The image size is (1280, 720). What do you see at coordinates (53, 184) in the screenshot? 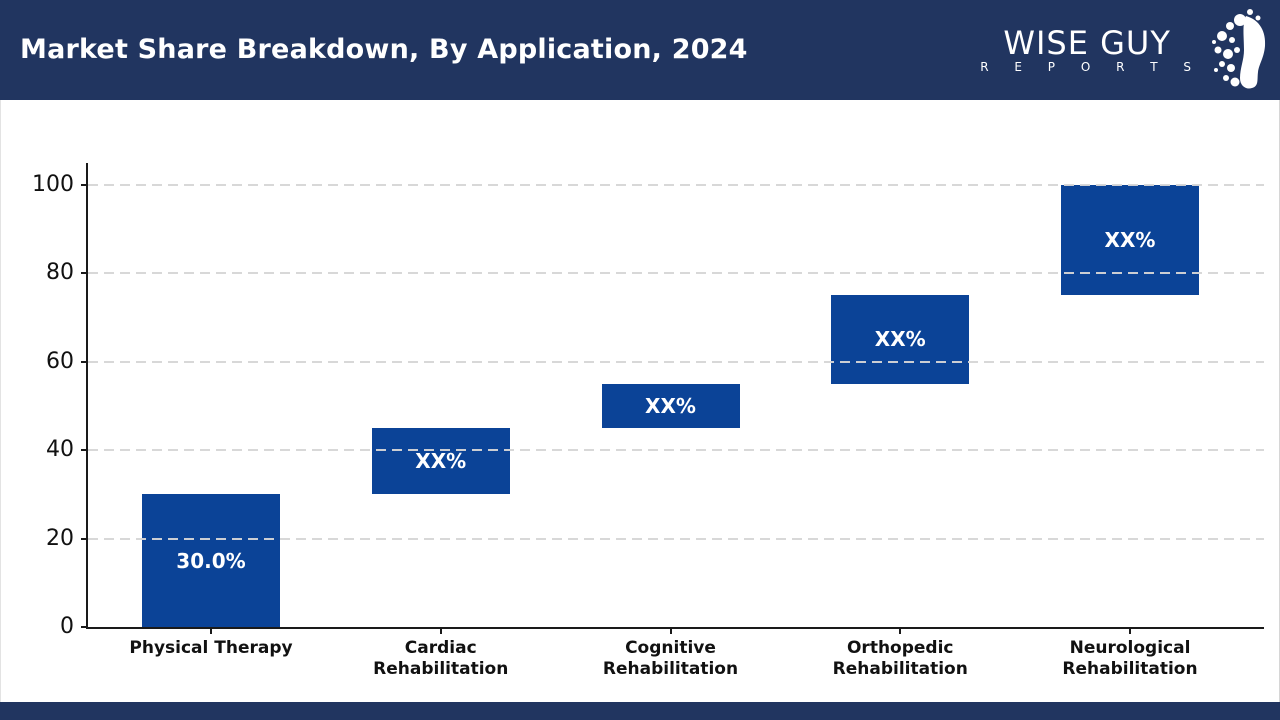
I see `y-tick-label: 100` at bounding box center [53, 184].